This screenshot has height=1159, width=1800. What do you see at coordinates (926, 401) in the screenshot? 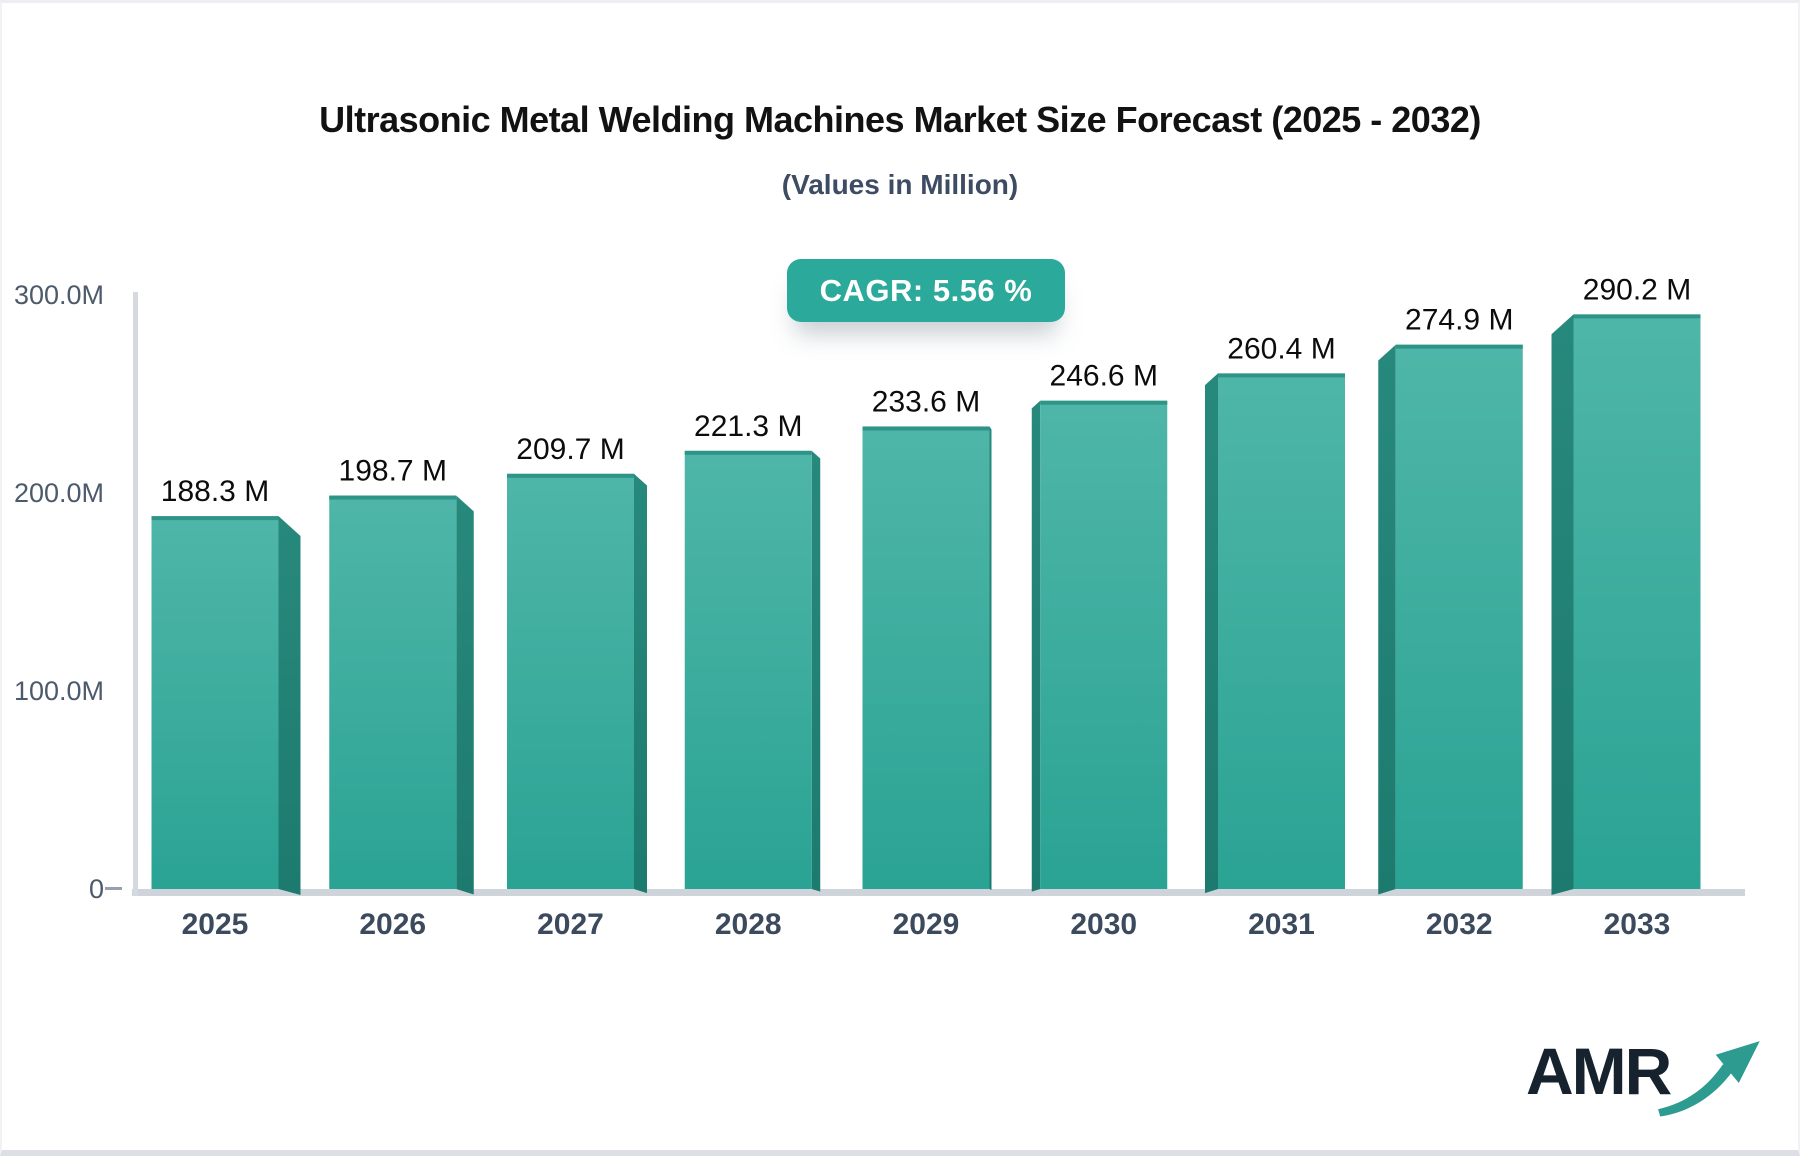
I see `bar-value-label: 233.6 M` at bounding box center [926, 401].